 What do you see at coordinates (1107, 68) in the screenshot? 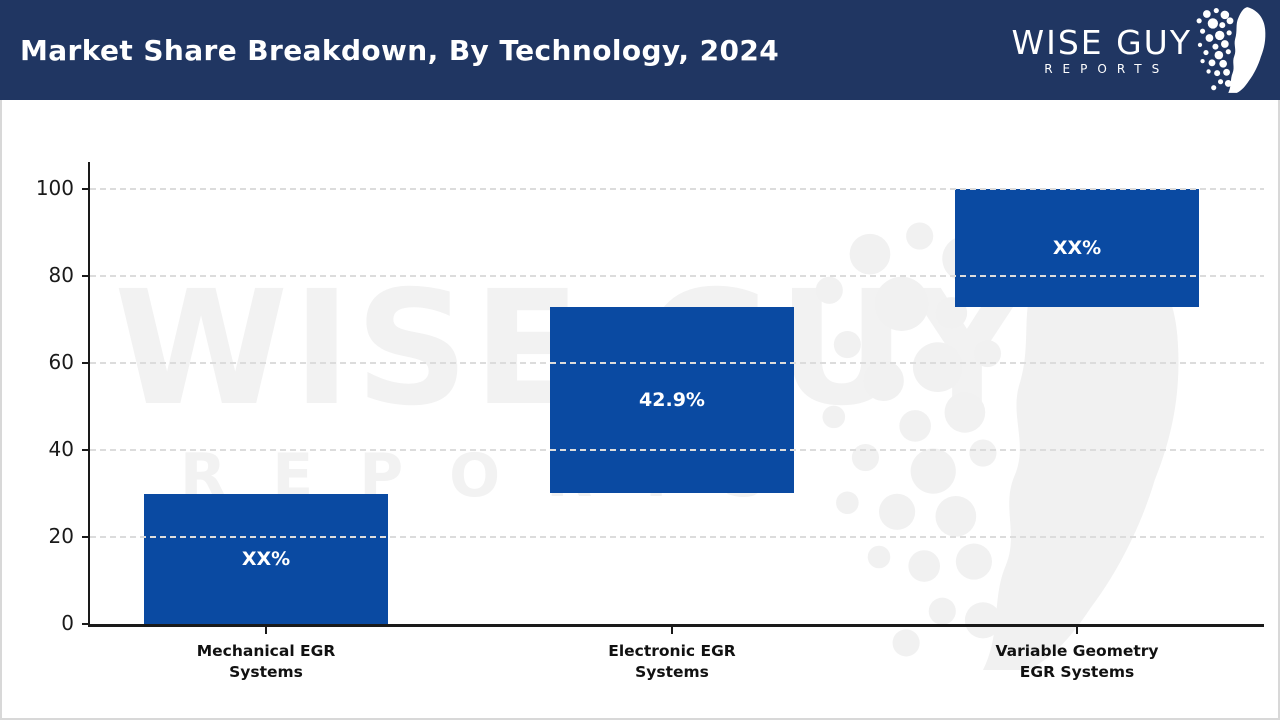
I see `logo-brand-sub: REPORTS` at bounding box center [1107, 68].